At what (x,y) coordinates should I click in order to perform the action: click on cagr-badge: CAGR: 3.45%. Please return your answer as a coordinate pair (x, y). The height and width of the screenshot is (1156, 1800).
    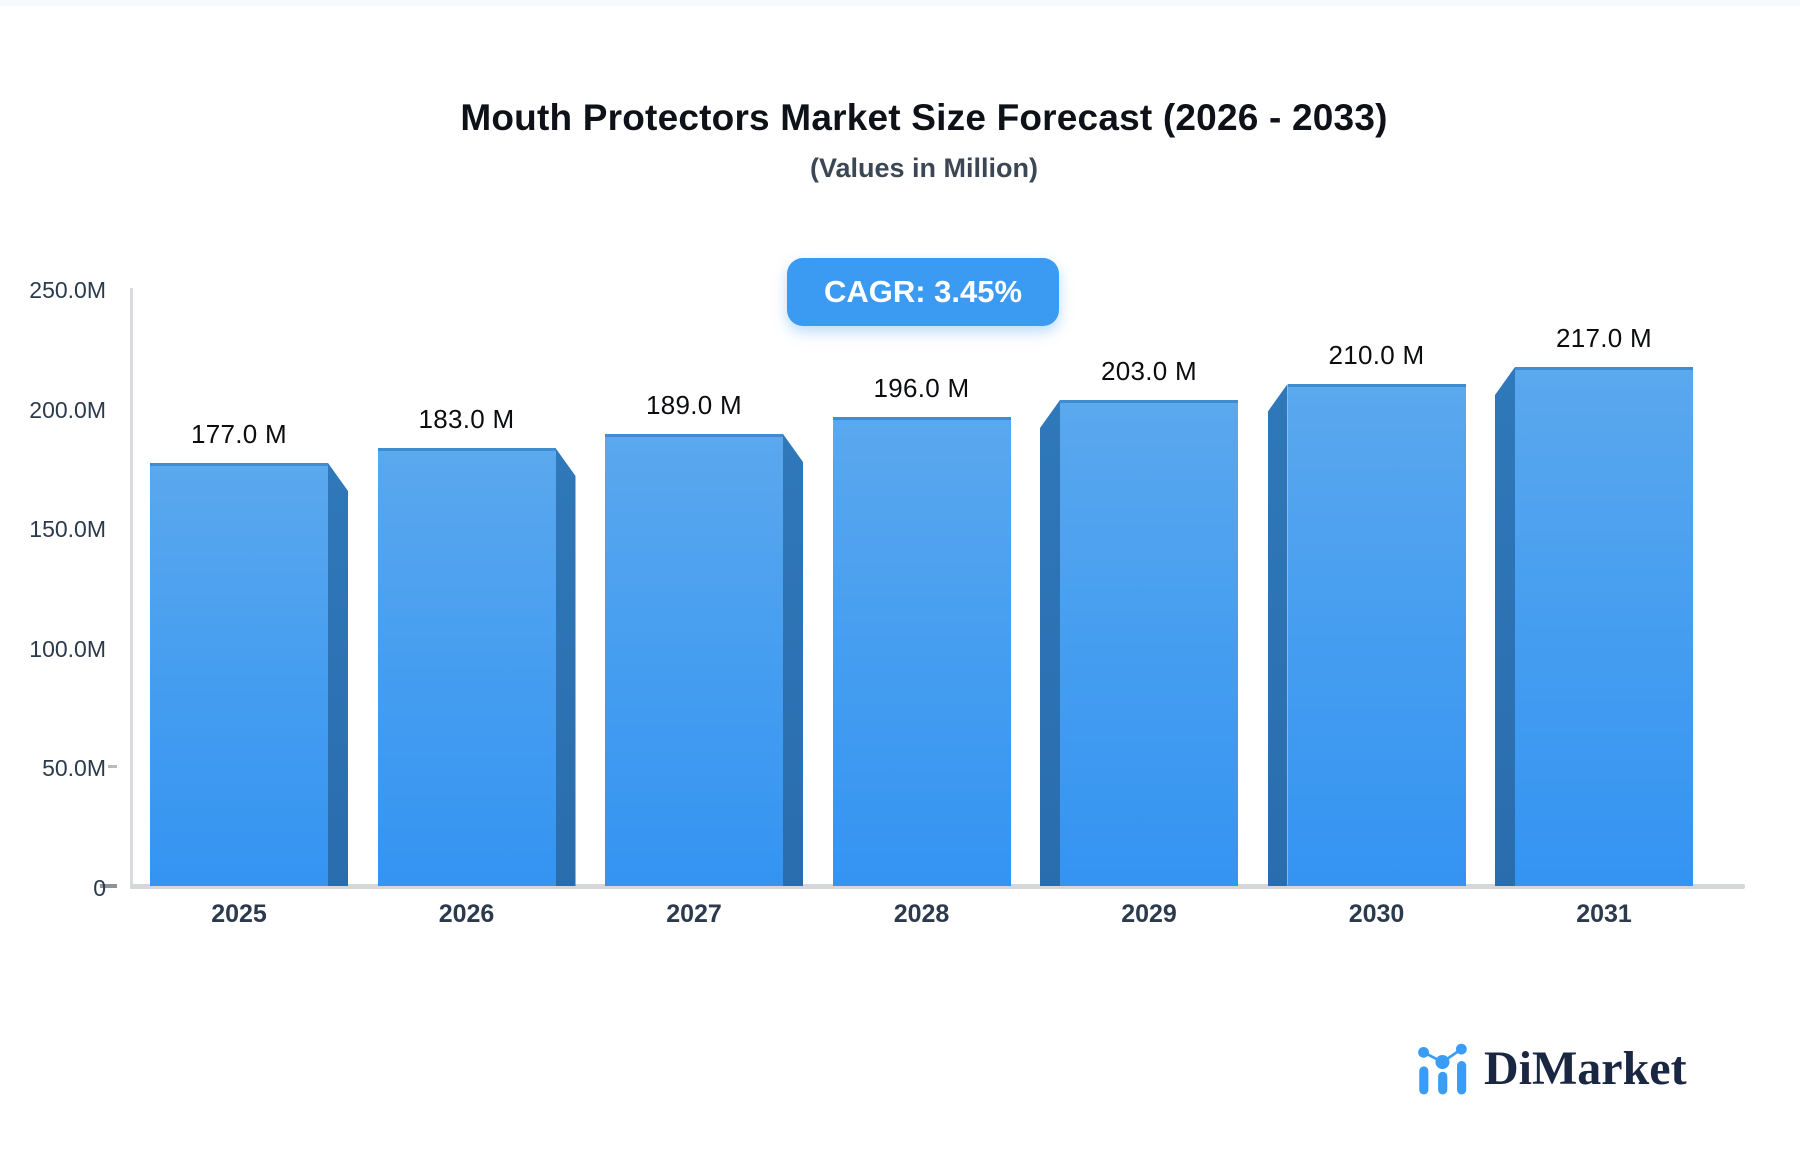
    Looking at the image, I should click on (923, 292).